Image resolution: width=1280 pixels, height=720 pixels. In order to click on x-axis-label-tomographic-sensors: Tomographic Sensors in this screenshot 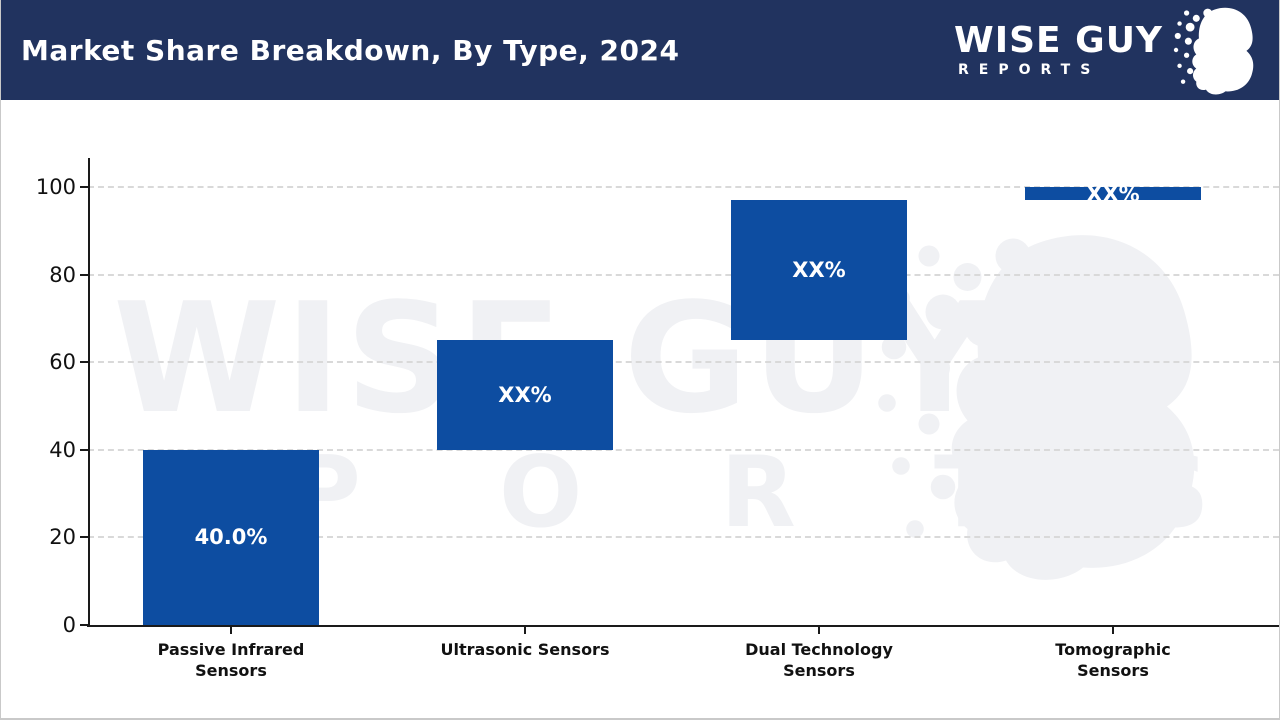, I will do `click(1113, 660)`.